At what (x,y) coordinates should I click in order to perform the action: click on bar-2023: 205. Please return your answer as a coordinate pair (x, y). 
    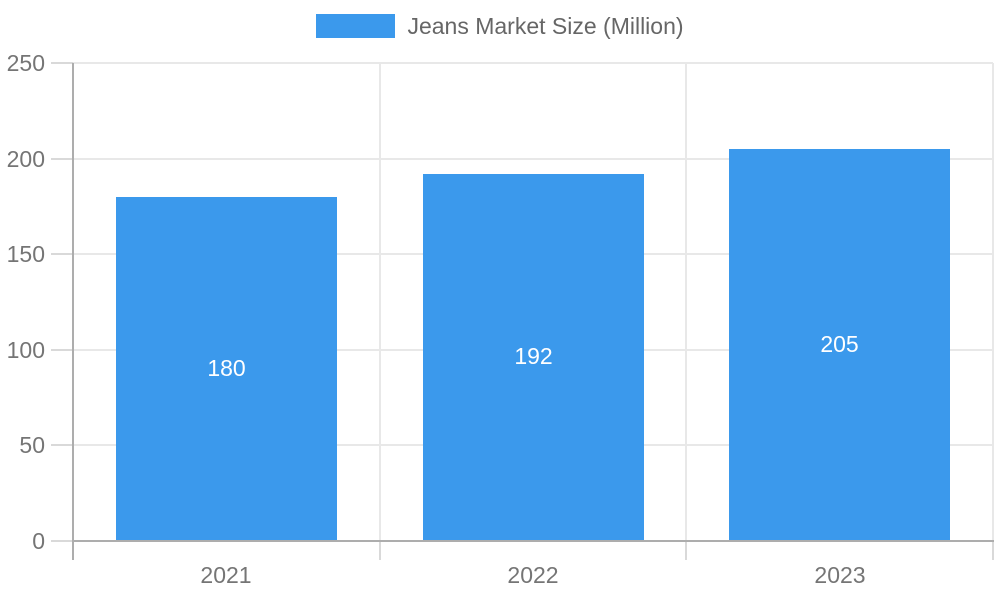
    Looking at the image, I should click on (839, 344).